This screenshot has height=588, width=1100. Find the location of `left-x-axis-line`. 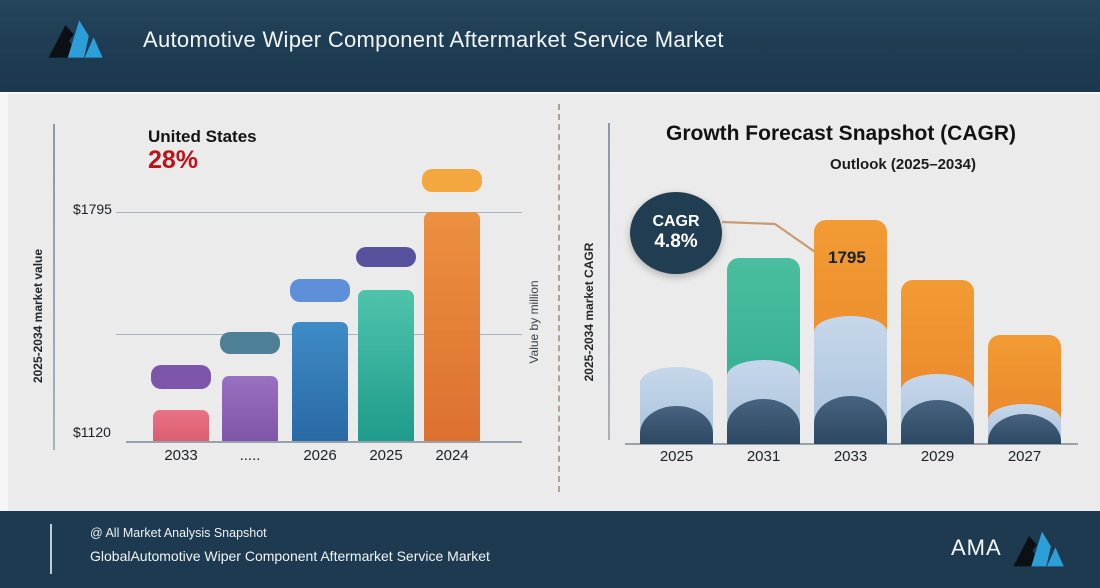

left-x-axis-line is located at coordinates (324, 442).